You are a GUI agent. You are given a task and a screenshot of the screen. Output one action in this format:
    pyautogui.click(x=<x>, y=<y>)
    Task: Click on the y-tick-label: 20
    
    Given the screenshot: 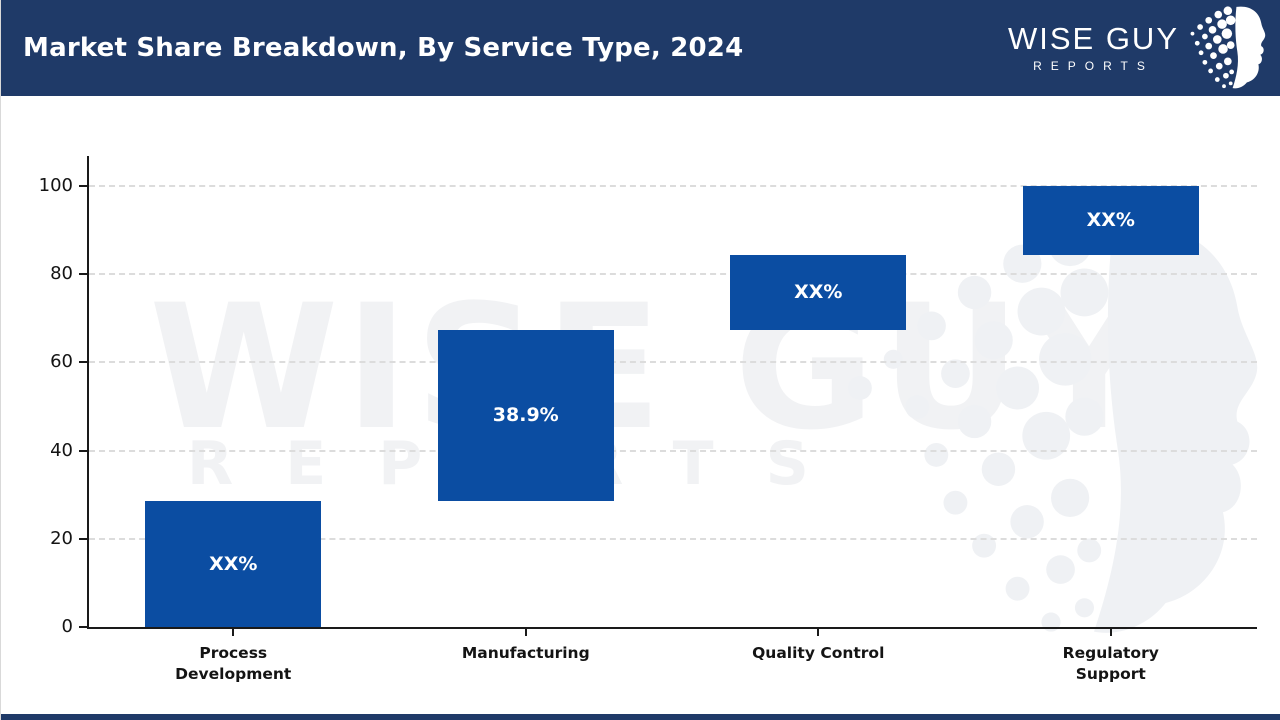 What is the action you would take?
    pyautogui.click(x=61, y=538)
    